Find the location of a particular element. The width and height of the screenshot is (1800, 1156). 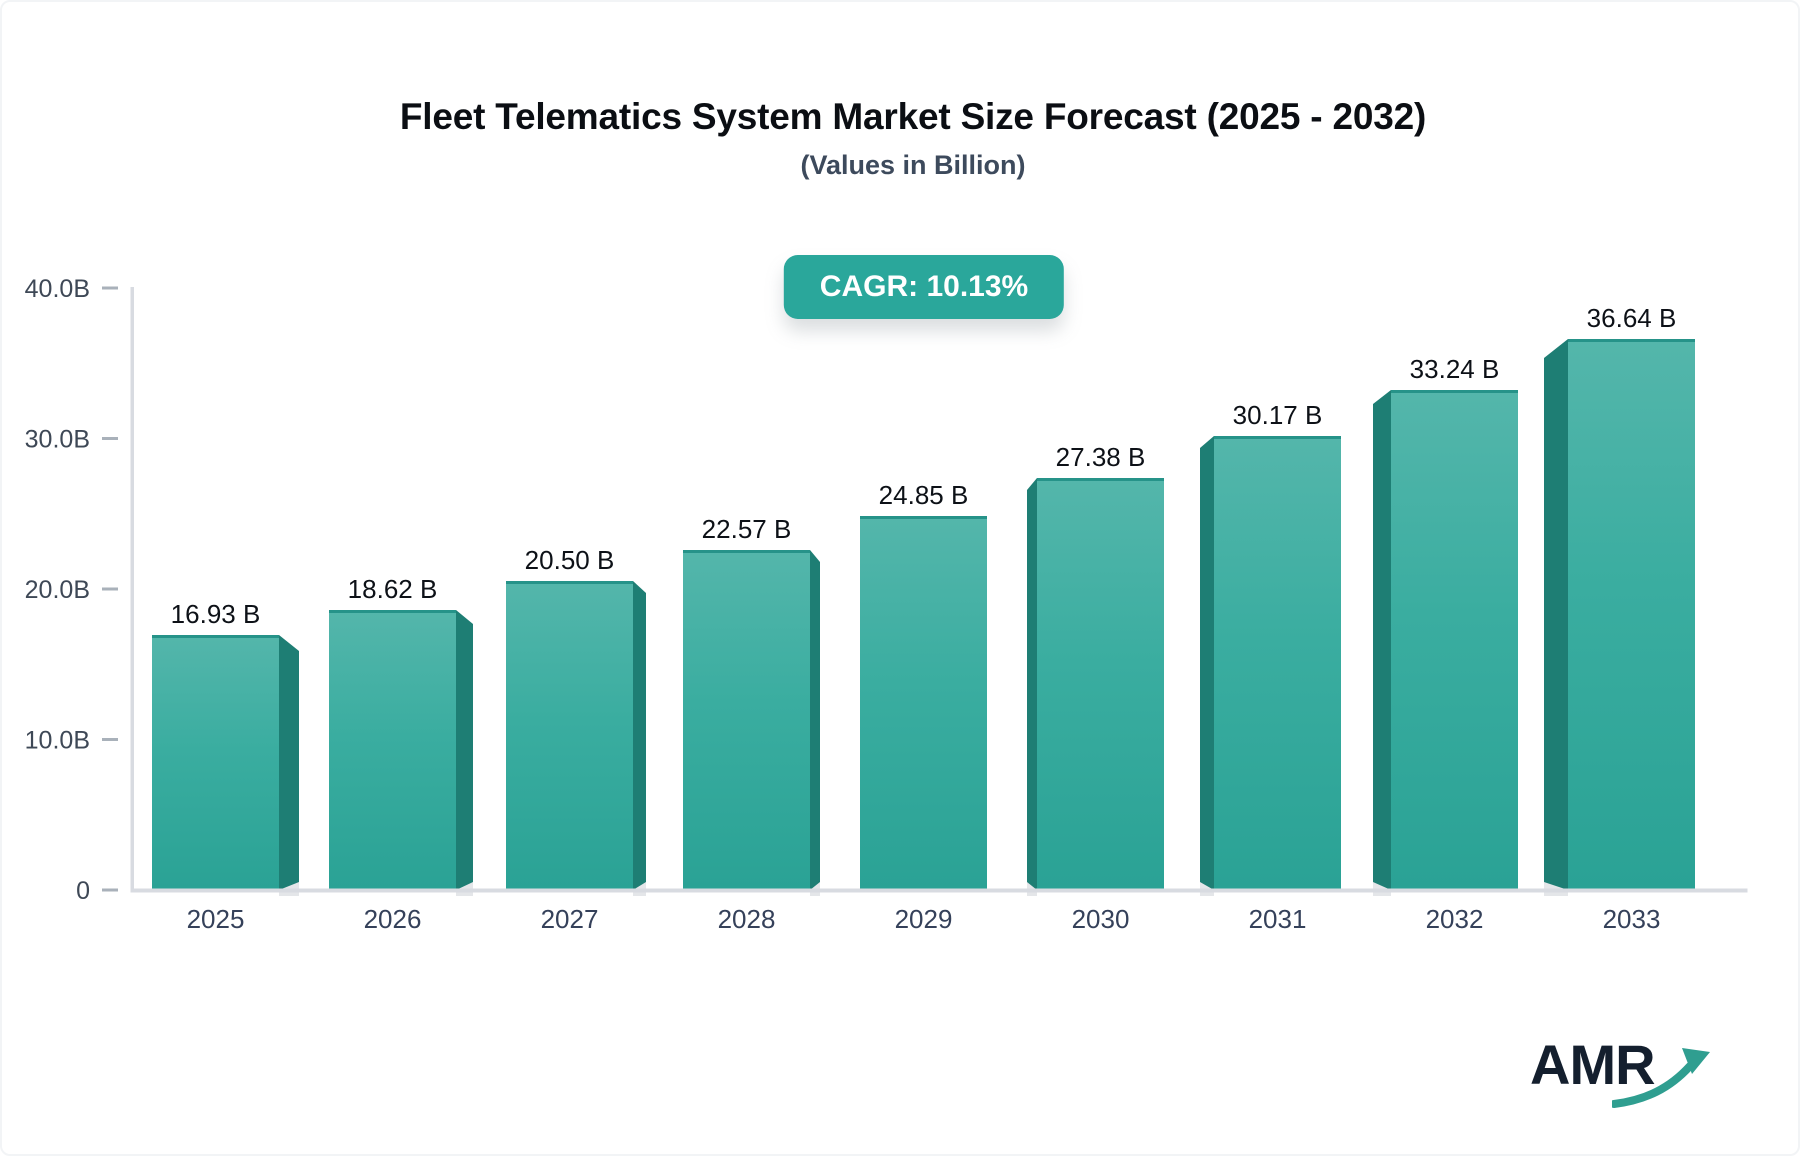

x-axis-label: 2028 is located at coordinates (747, 919).